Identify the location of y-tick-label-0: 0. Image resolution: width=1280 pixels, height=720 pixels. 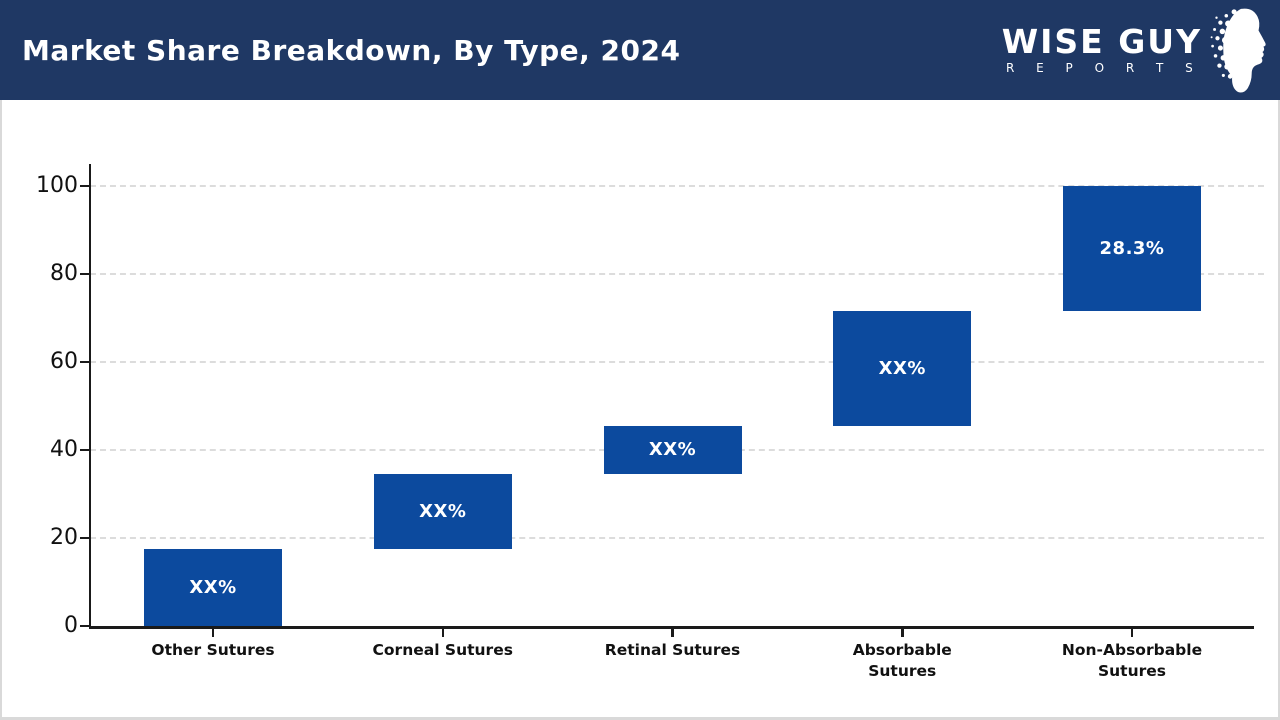
(71, 625).